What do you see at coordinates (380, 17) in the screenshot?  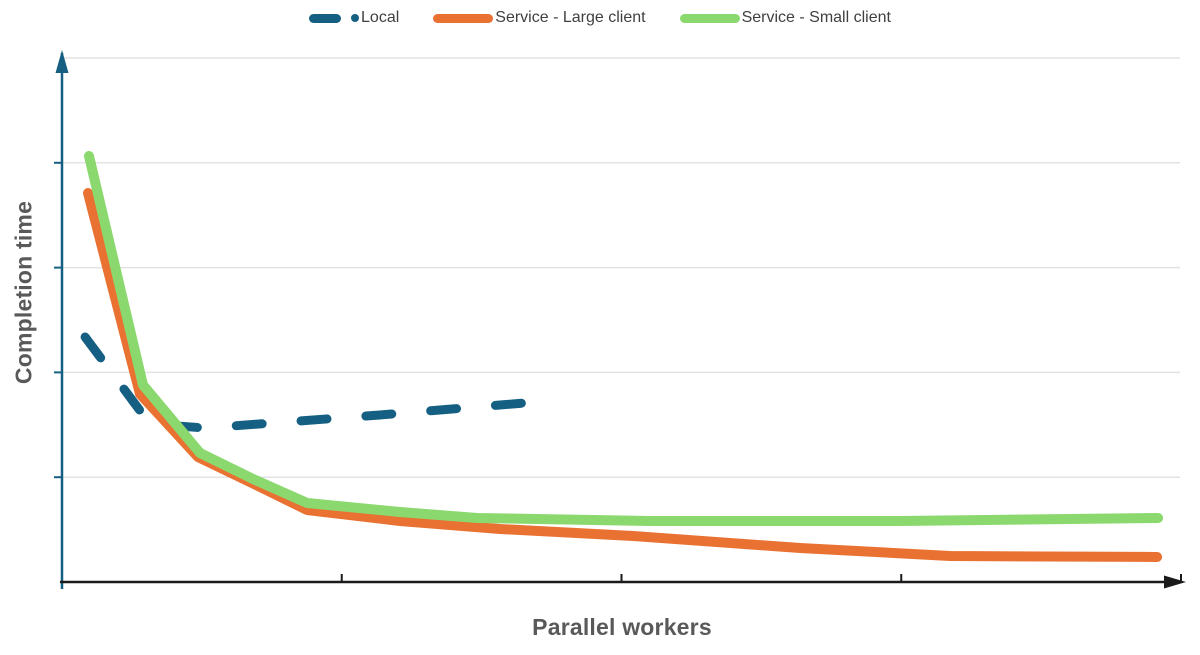 I see `legend-label-local: Local` at bounding box center [380, 17].